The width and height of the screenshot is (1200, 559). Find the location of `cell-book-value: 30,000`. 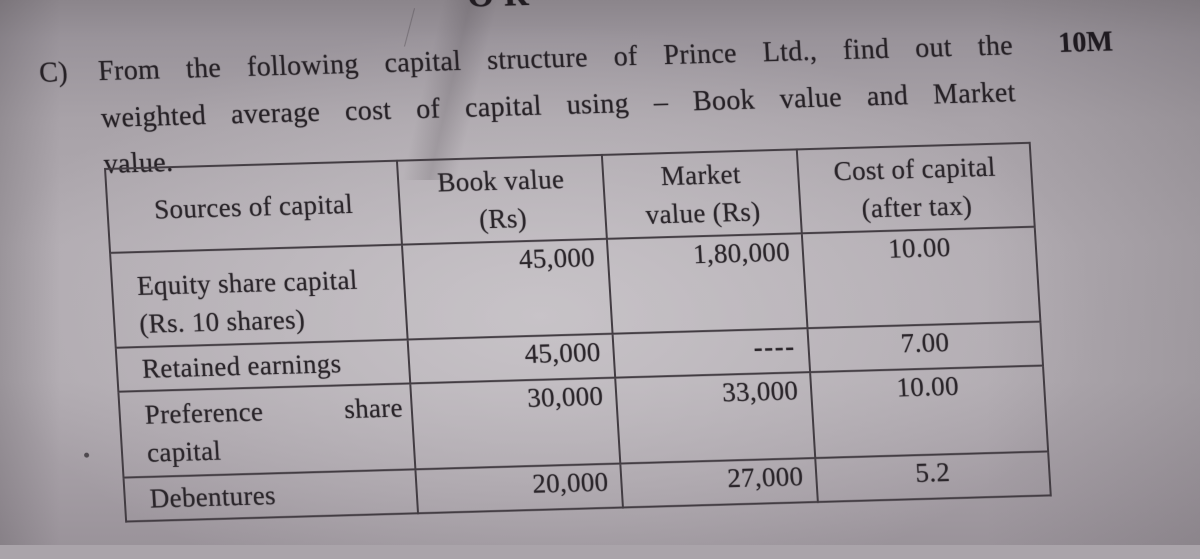

cell-book-value: 30,000 is located at coordinates (515, 423).